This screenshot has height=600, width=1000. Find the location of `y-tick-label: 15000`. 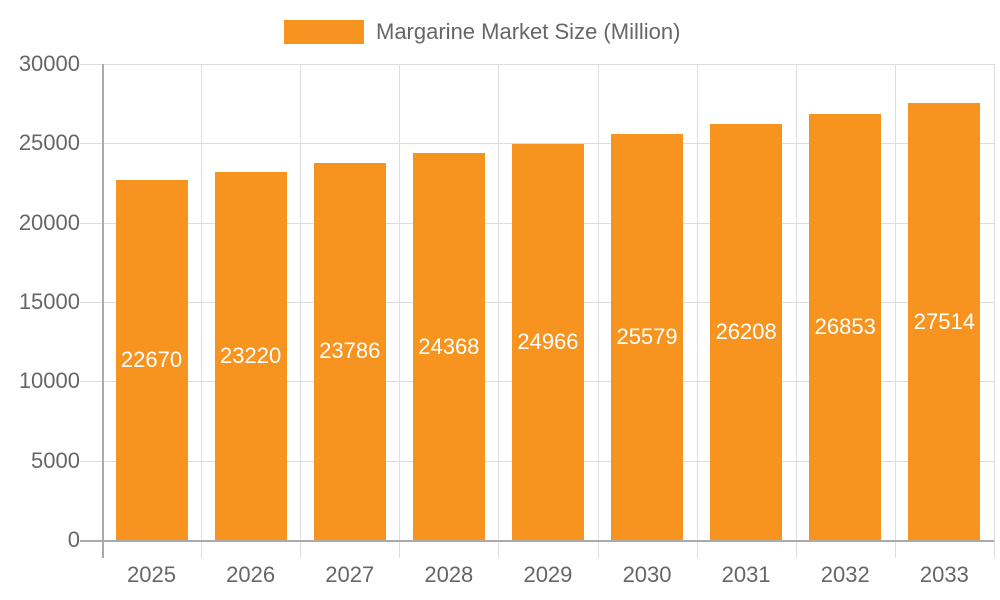

y-tick-label: 15000 is located at coordinates (49, 301).